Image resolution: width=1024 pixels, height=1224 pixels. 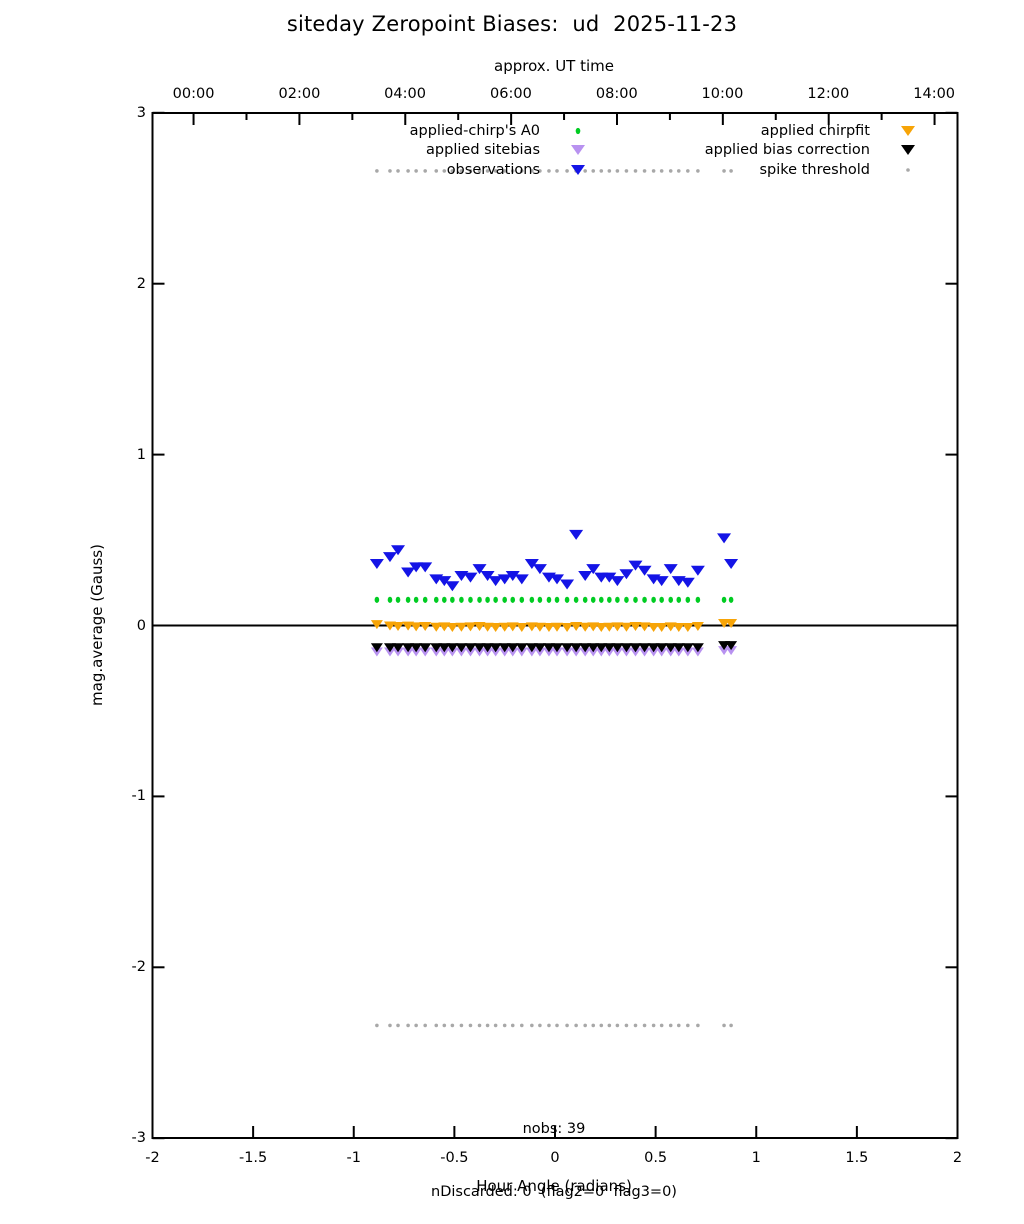 I want to click on legend-item: observations, so click(x=498, y=170).